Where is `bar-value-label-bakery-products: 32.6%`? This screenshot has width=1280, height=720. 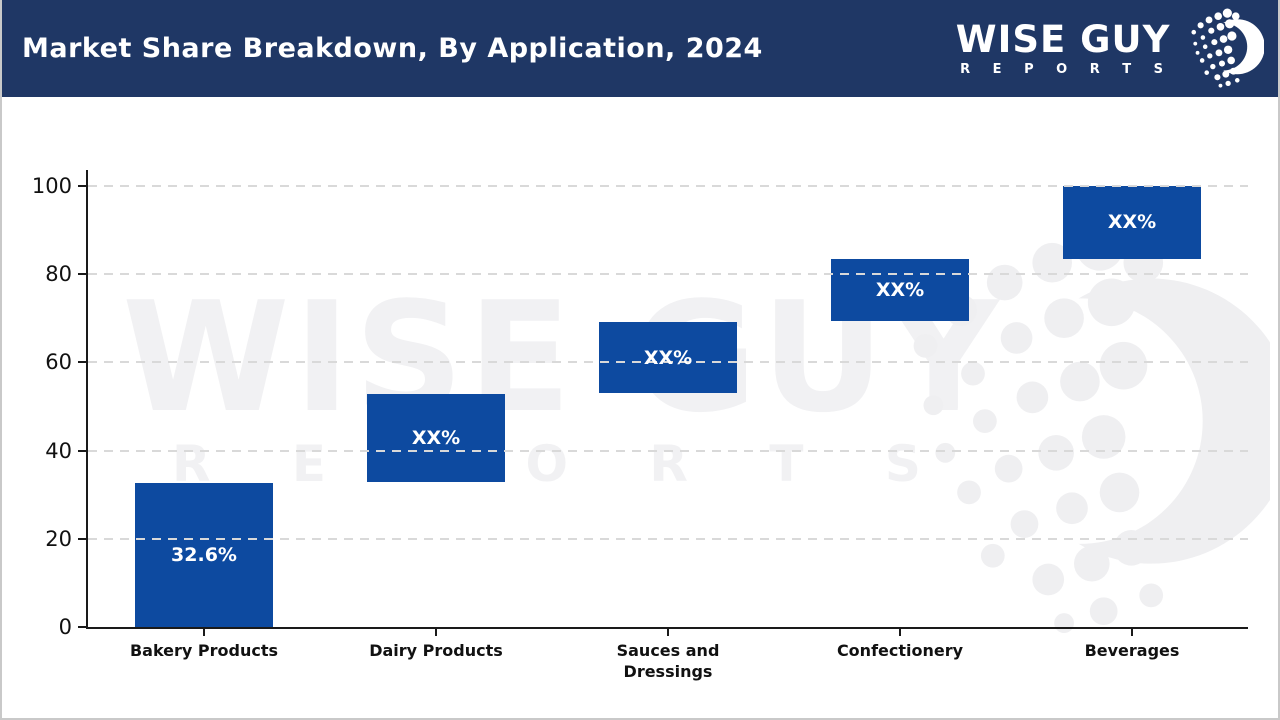 bar-value-label-bakery-products: 32.6% is located at coordinates (204, 555).